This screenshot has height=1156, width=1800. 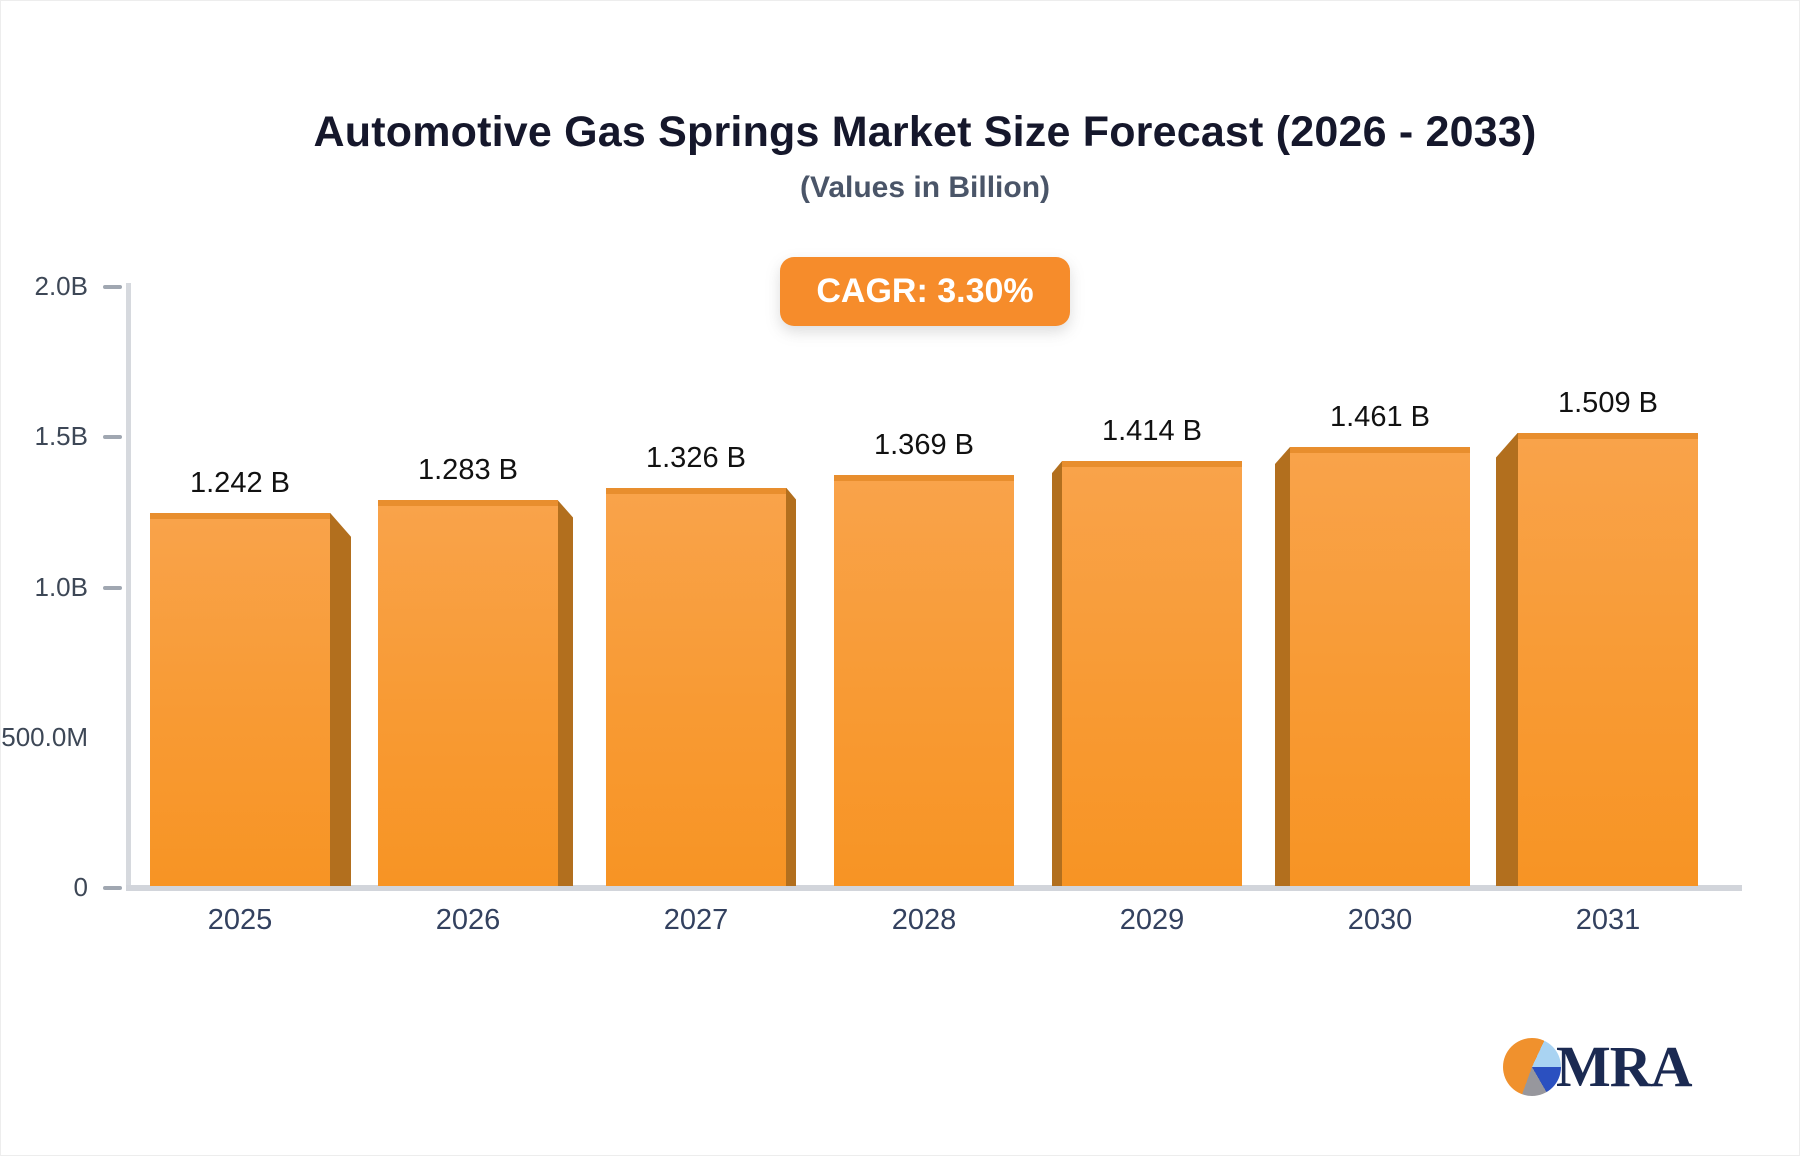 I want to click on x-tick-label: 2025, so click(x=240, y=920).